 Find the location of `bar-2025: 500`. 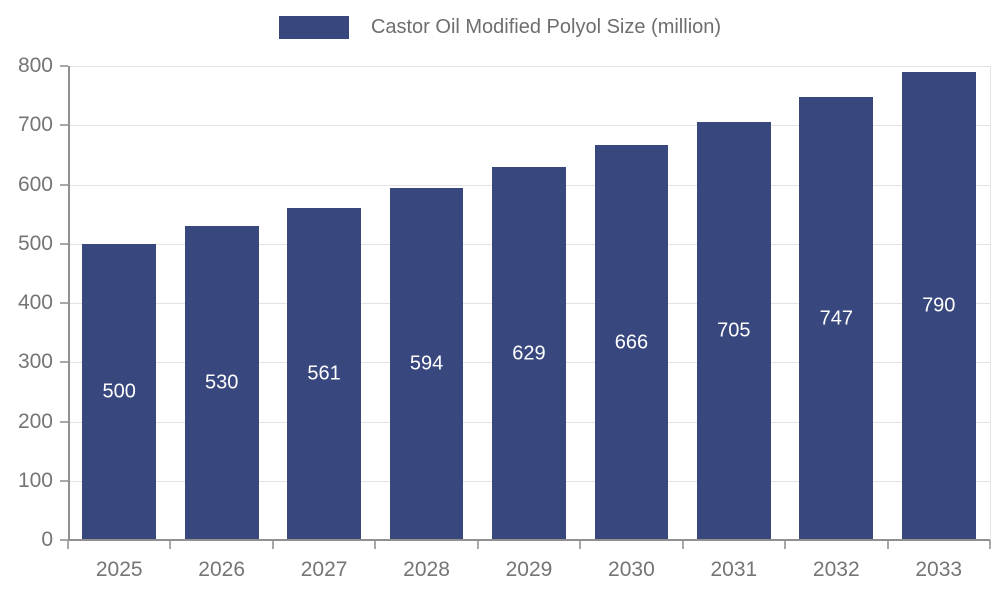

bar-2025: 500 is located at coordinates (119, 391).